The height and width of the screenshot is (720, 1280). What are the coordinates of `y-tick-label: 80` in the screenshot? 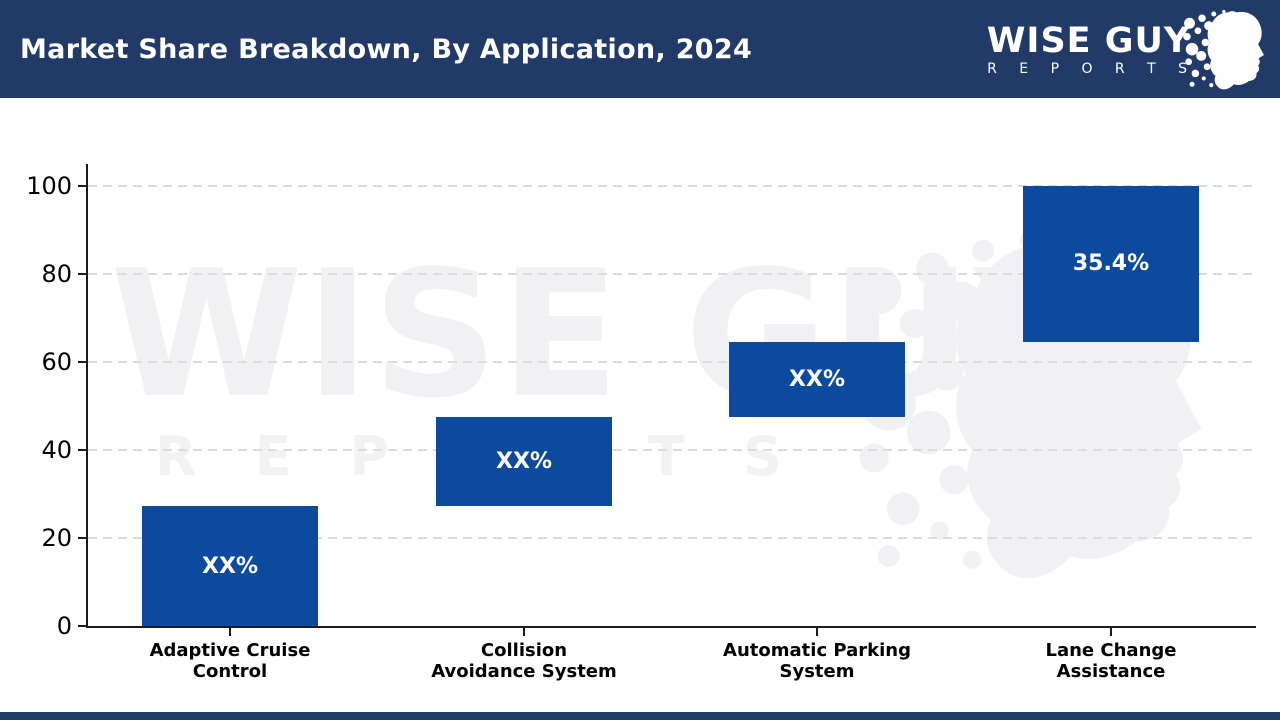 It's located at (56, 274).